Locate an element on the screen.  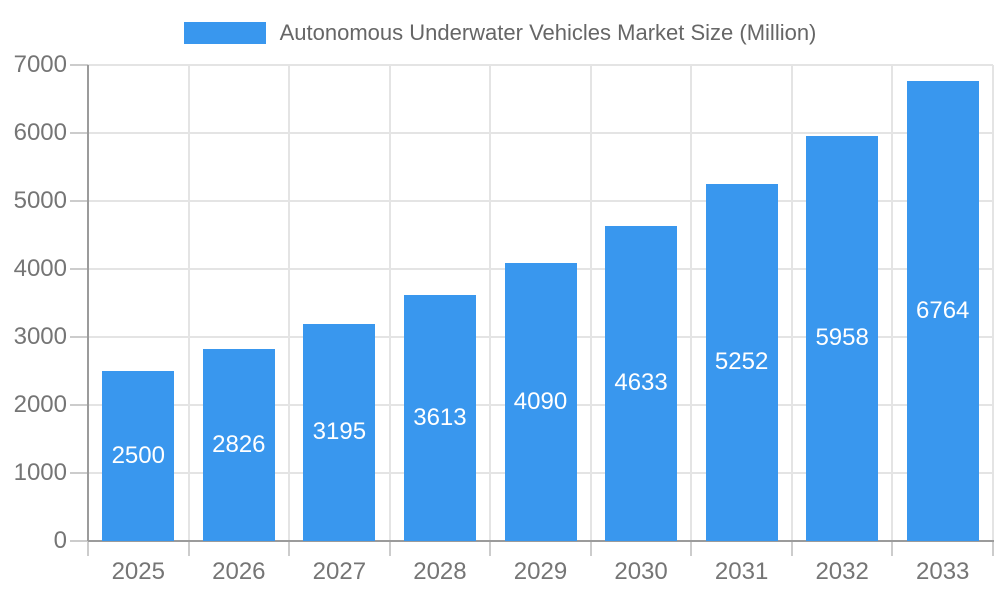
x-tick-label: 2033 is located at coordinates (943, 571).